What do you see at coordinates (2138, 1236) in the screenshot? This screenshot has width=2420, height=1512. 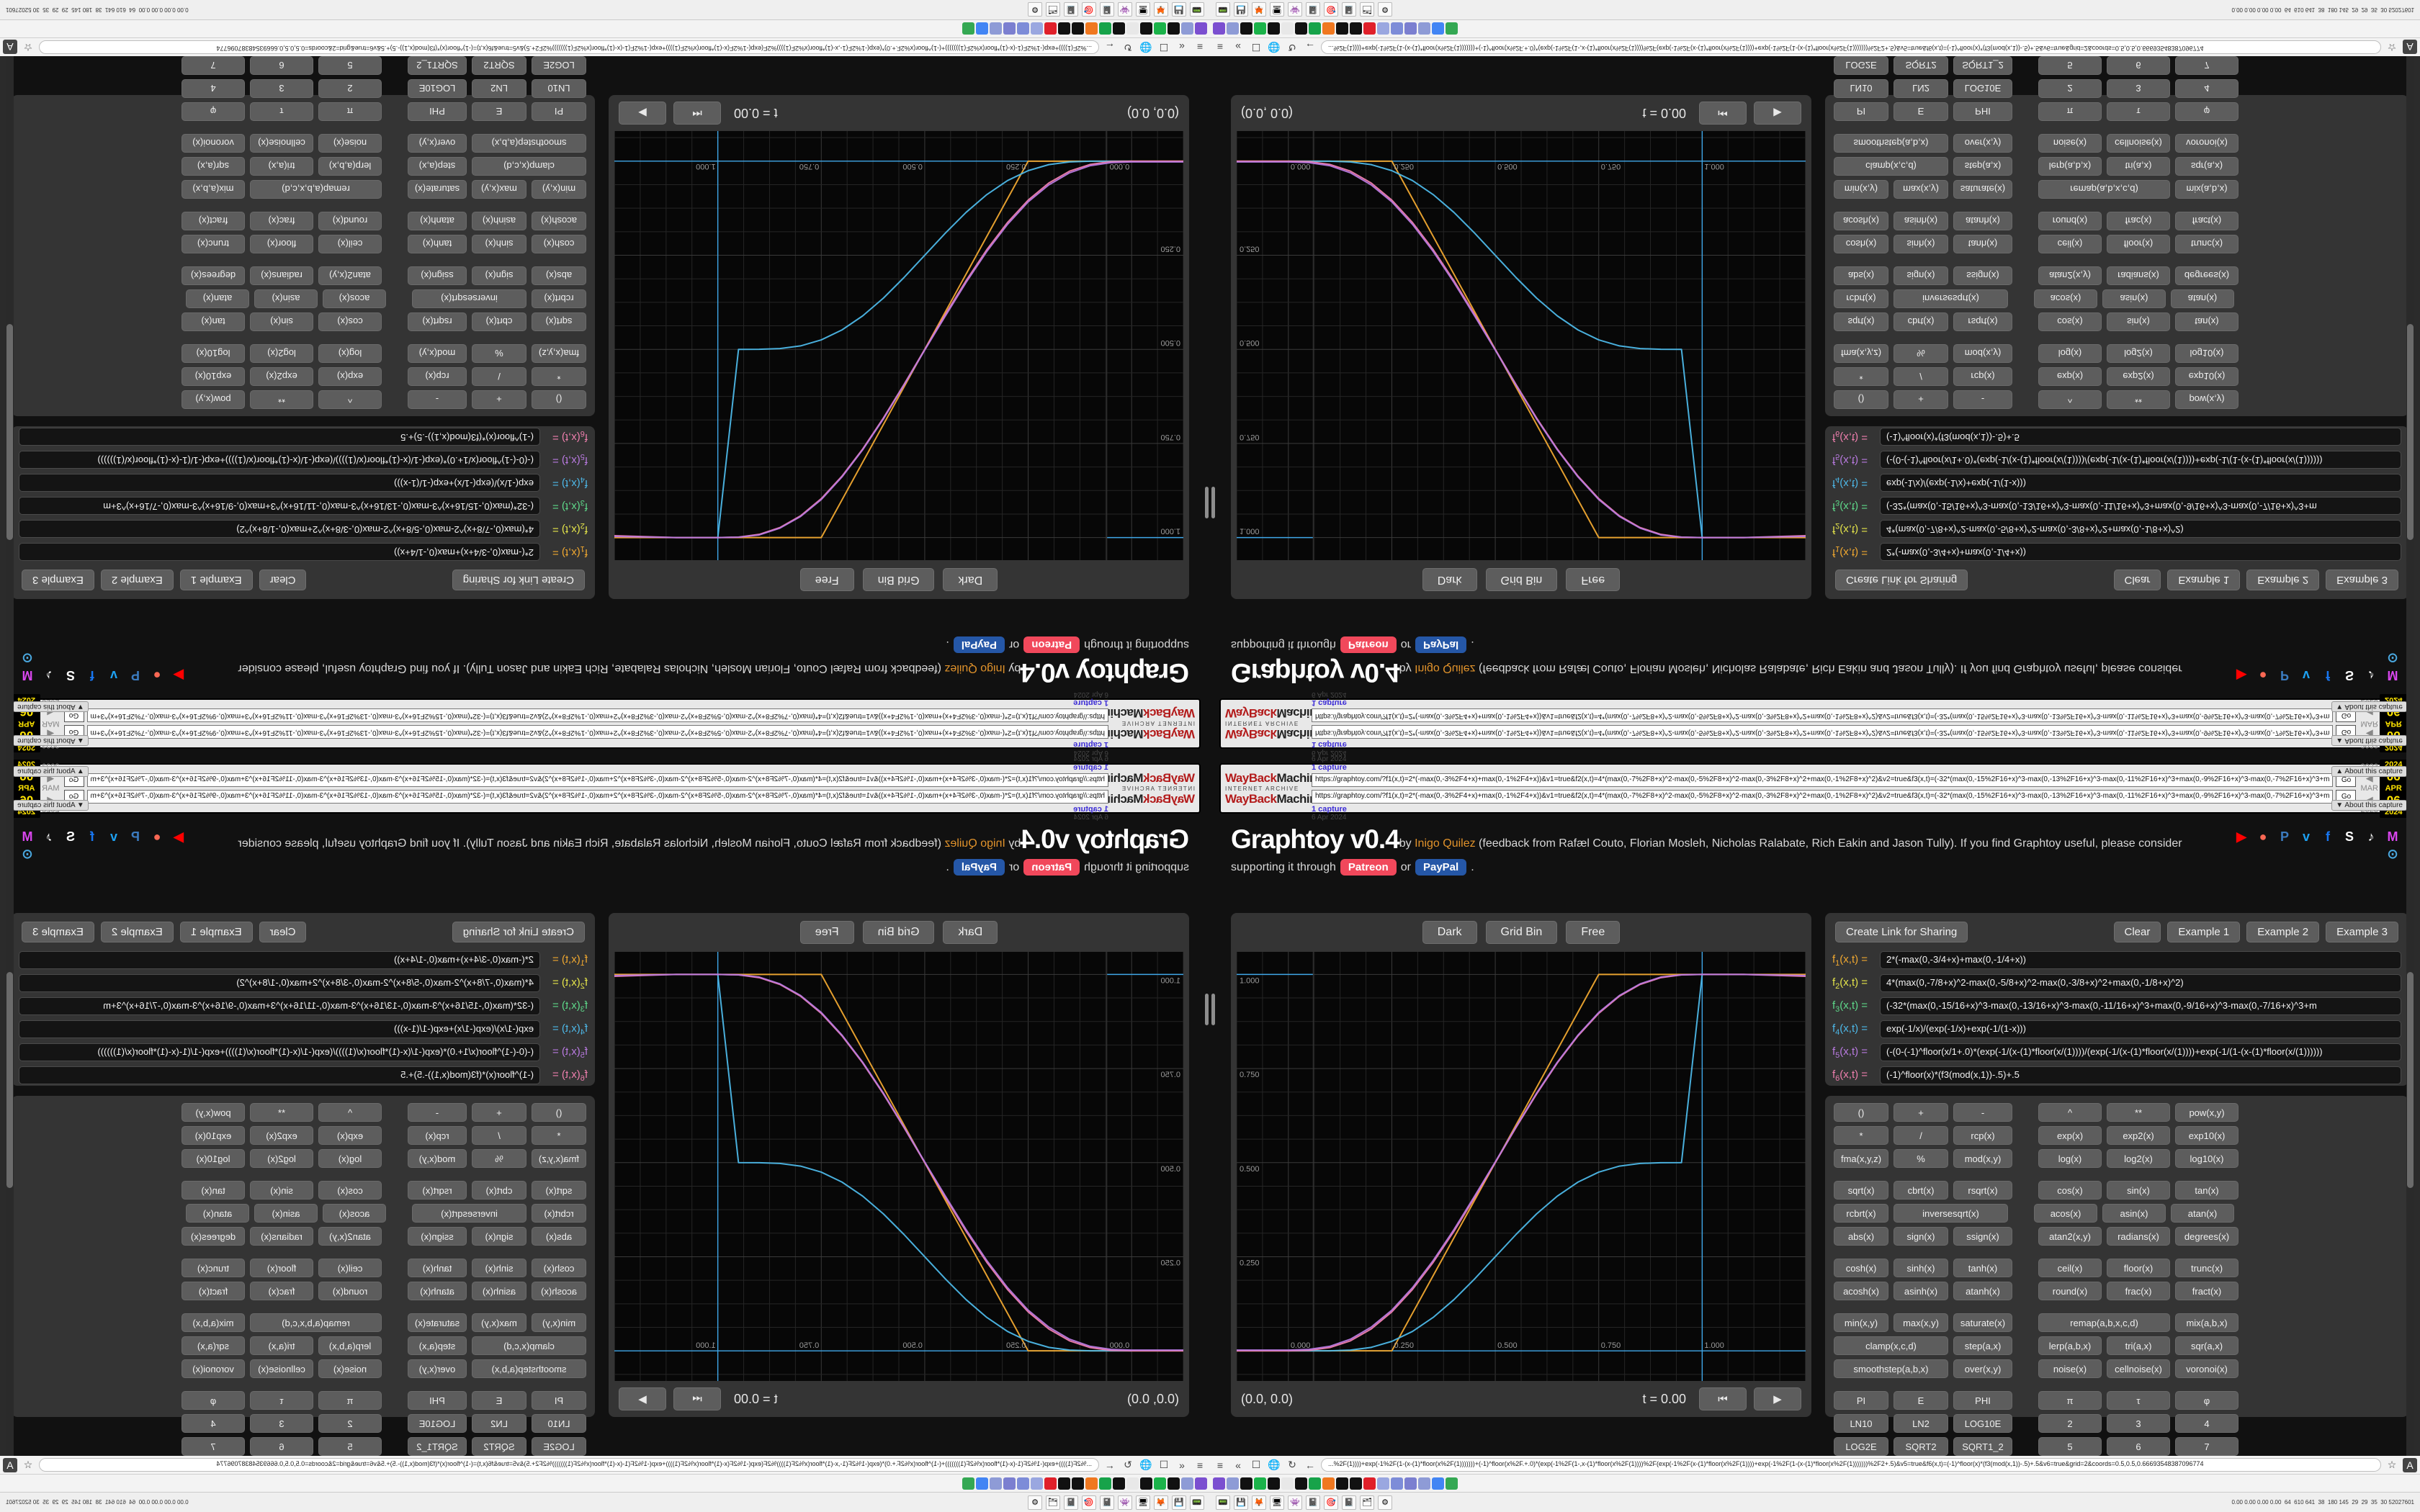 I see `keypad-button: radians(x)` at bounding box center [2138, 1236].